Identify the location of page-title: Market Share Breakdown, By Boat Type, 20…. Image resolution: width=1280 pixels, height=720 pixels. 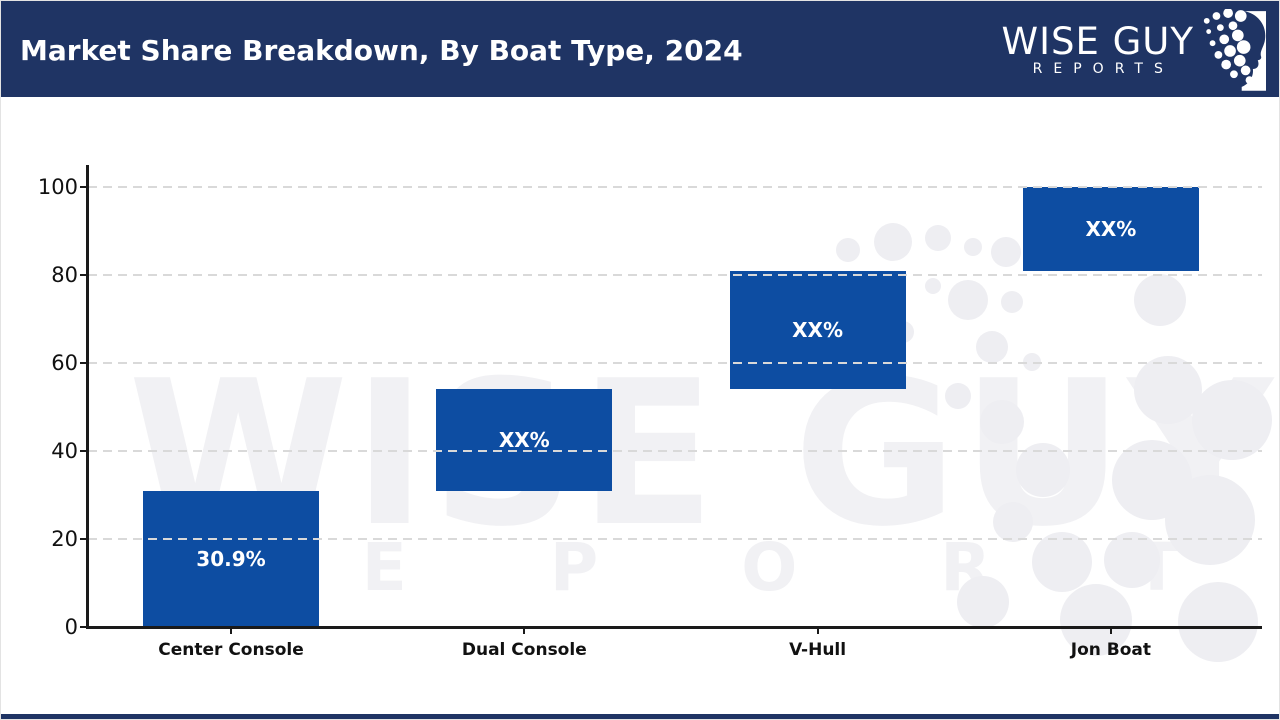
(381, 50).